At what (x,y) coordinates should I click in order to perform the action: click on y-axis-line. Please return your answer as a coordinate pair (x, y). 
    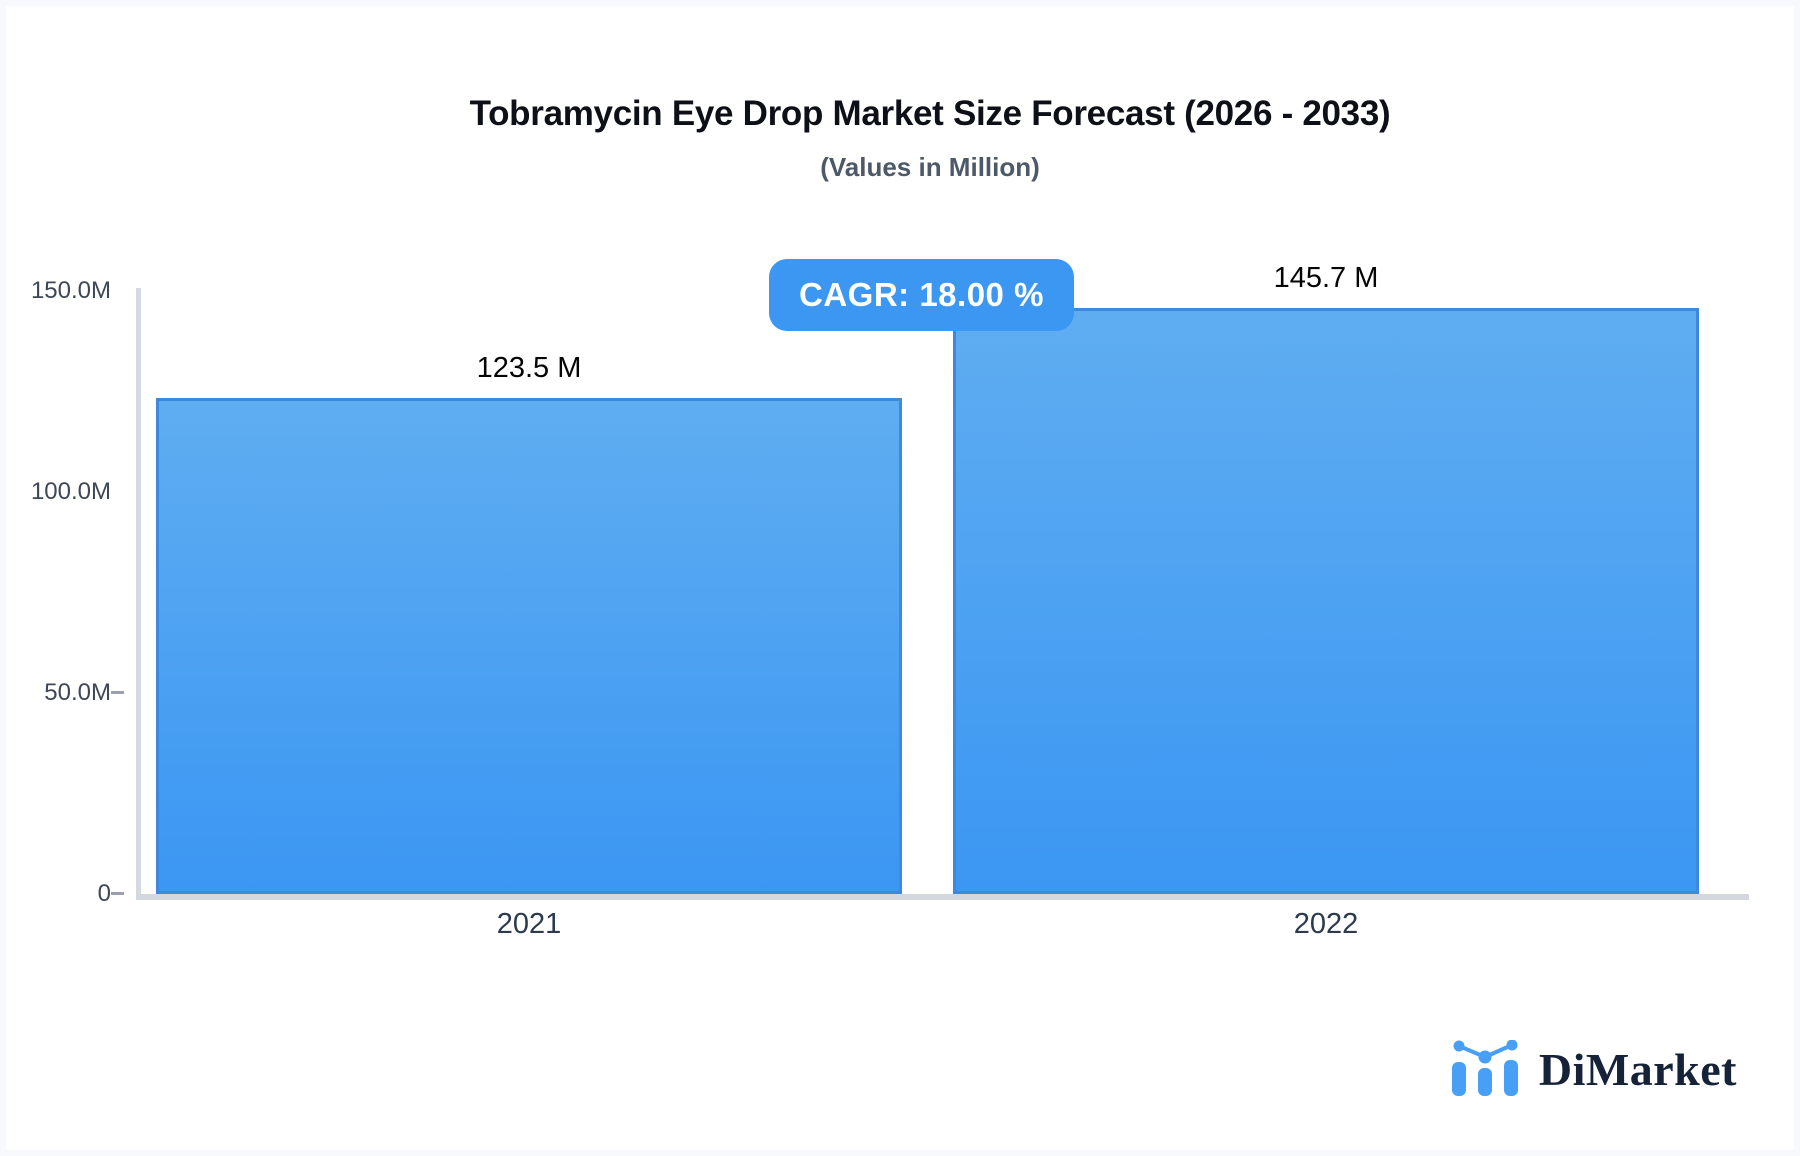
    Looking at the image, I should click on (138, 591).